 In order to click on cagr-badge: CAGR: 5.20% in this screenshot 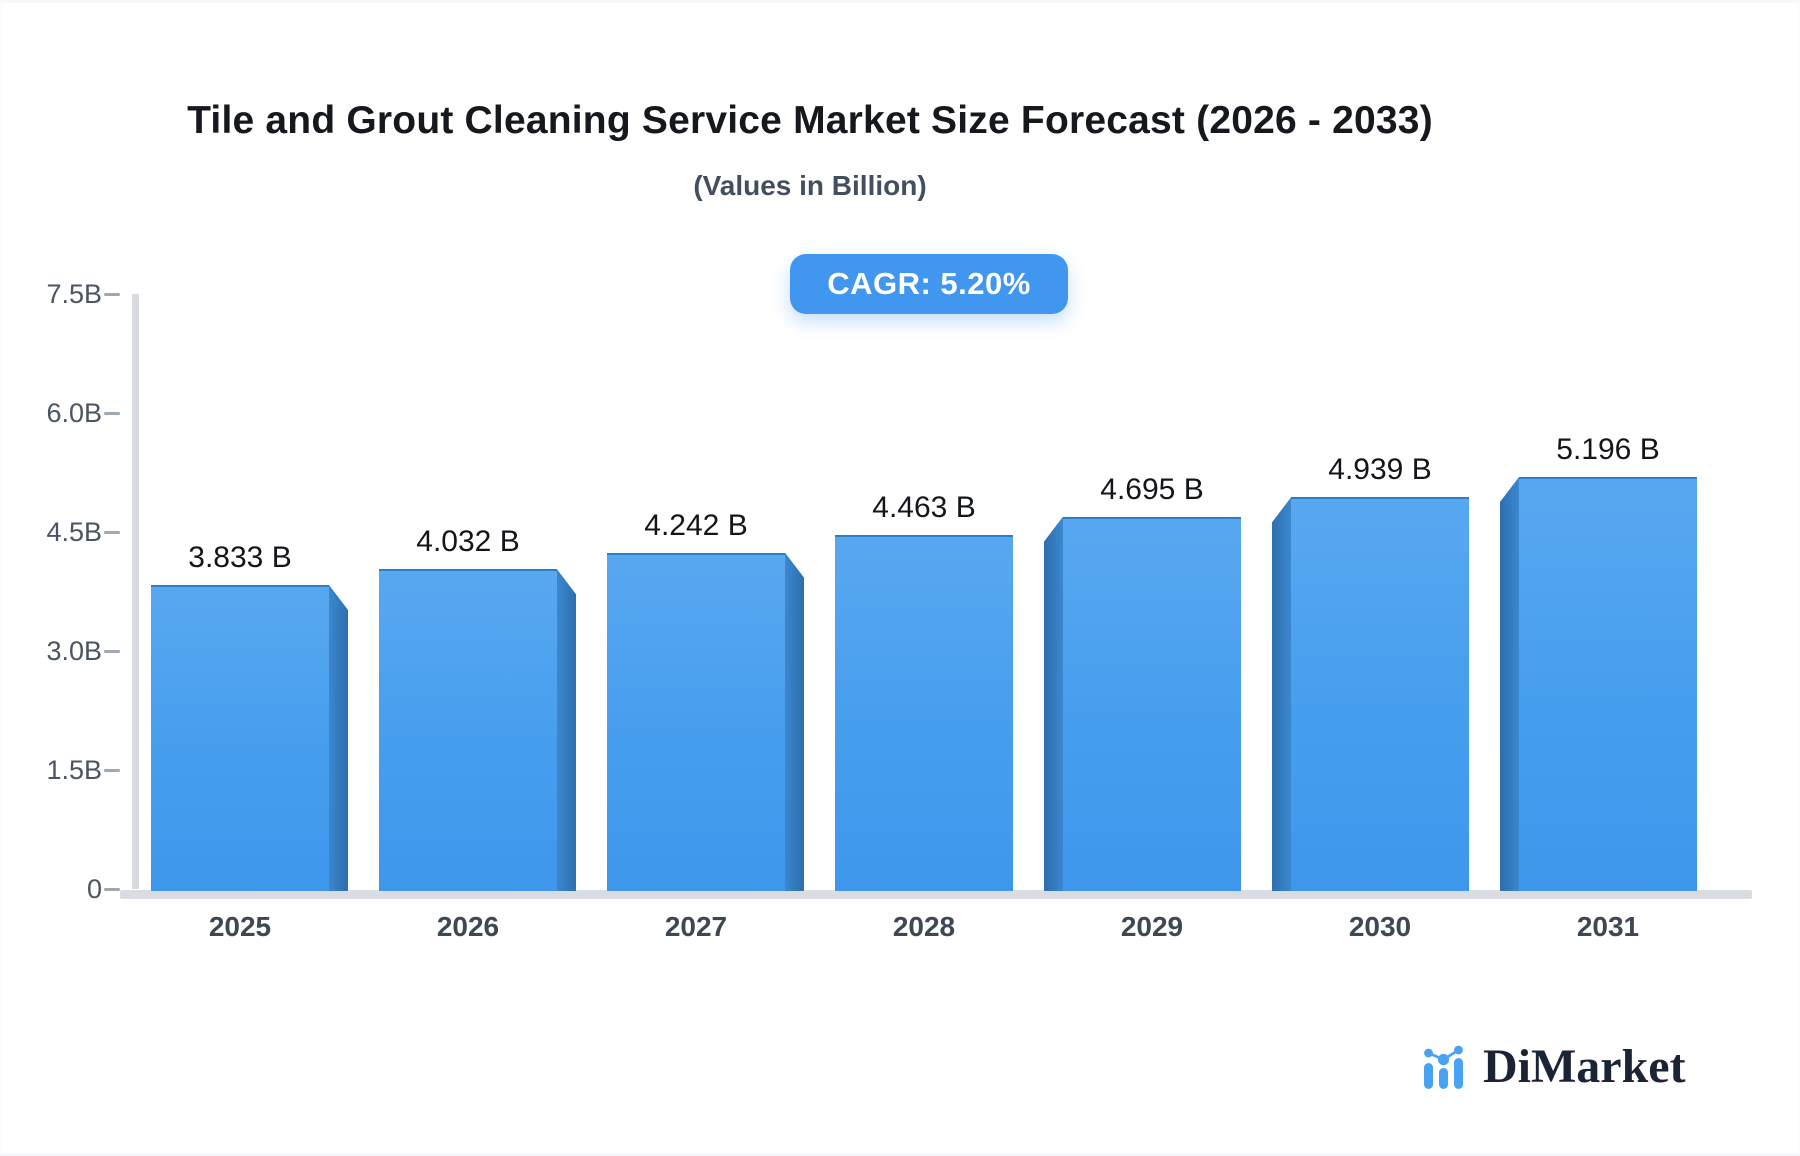, I will do `click(929, 284)`.